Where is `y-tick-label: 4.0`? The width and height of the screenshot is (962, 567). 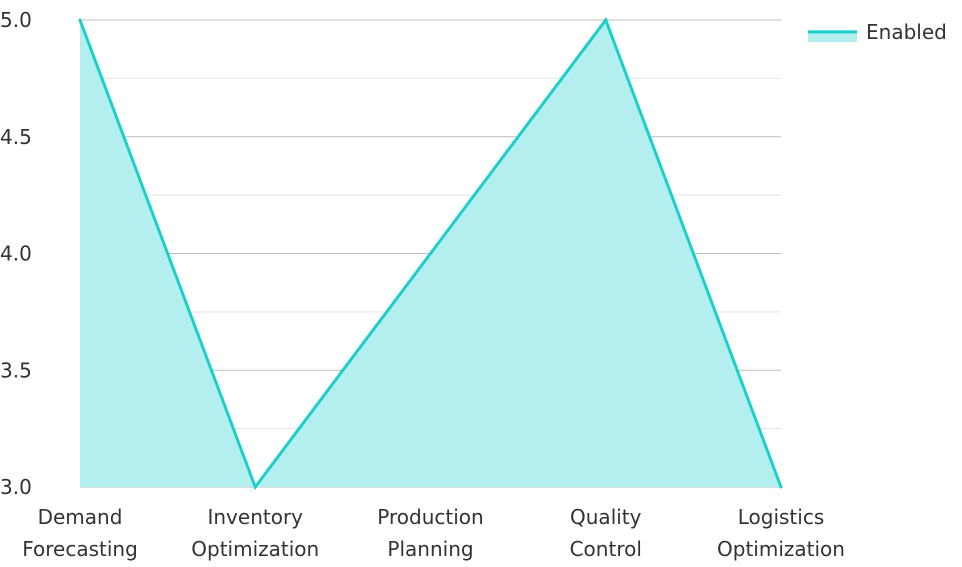
y-tick-label: 4.0 is located at coordinates (16, 254).